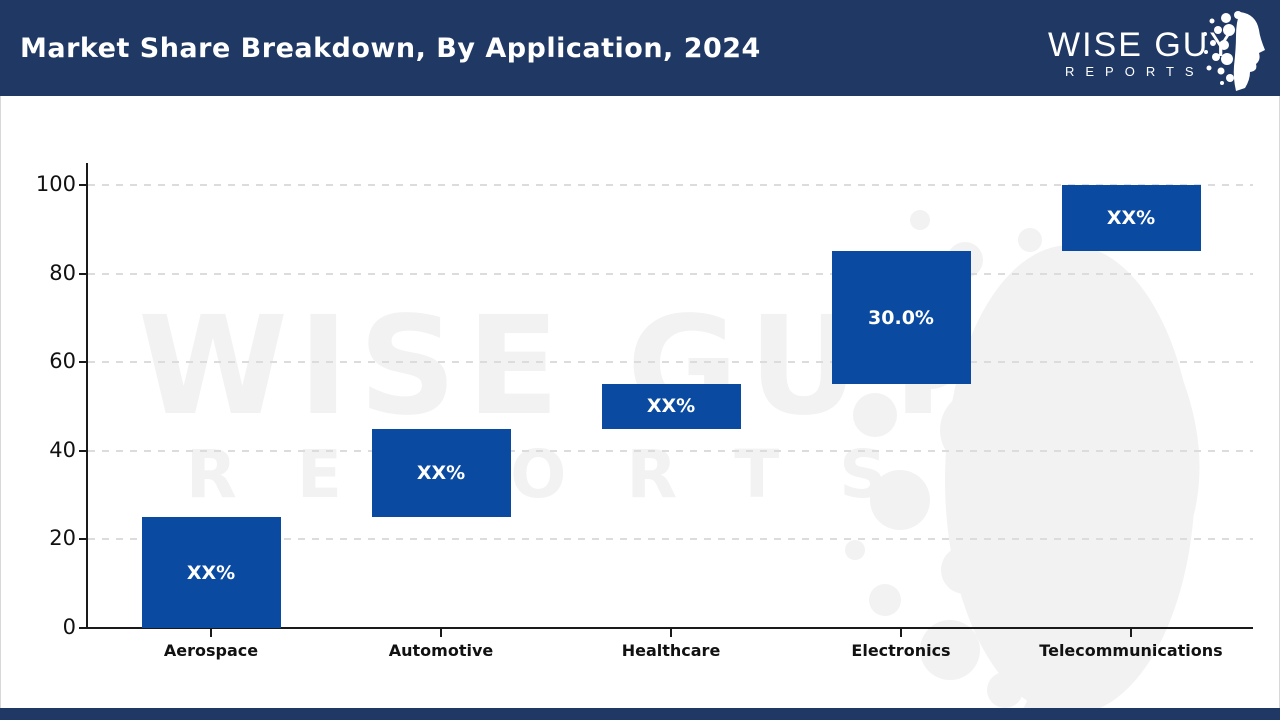  What do you see at coordinates (671, 633) in the screenshot?
I see `x-tick-healthcare` at bounding box center [671, 633].